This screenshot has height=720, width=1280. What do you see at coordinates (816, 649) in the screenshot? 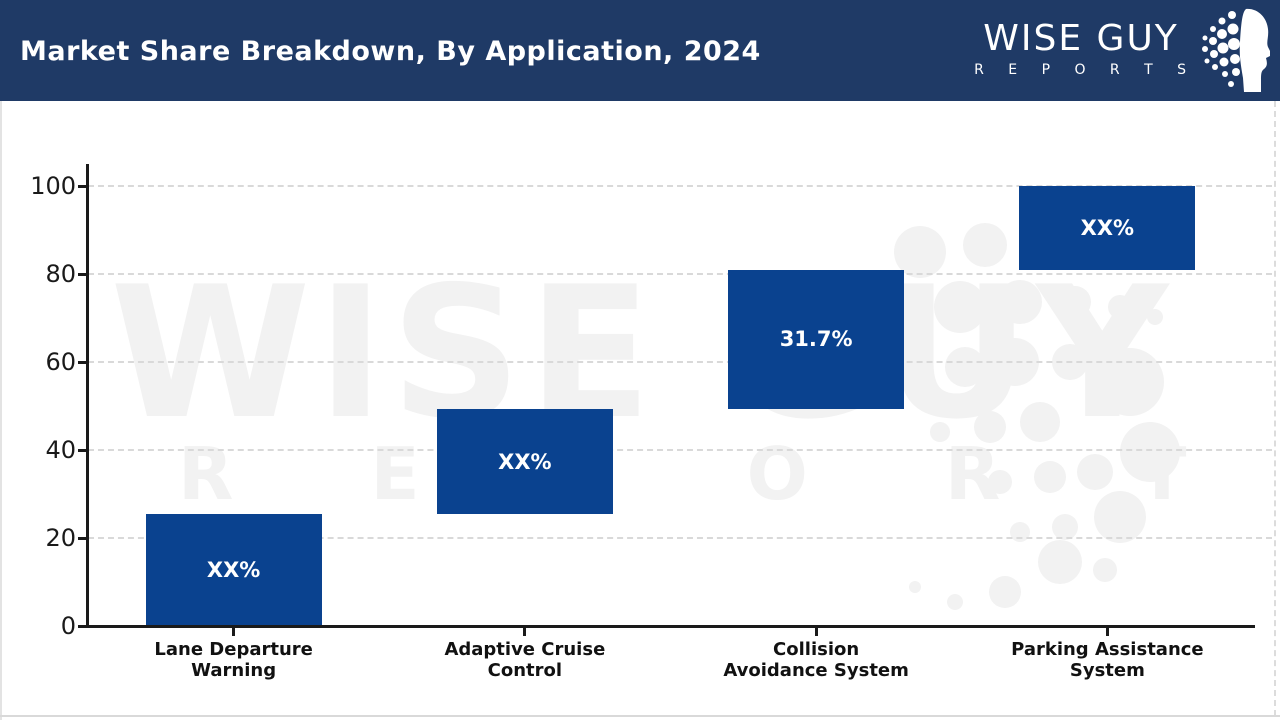
I see `x-category-label-line: Collision` at bounding box center [816, 649].